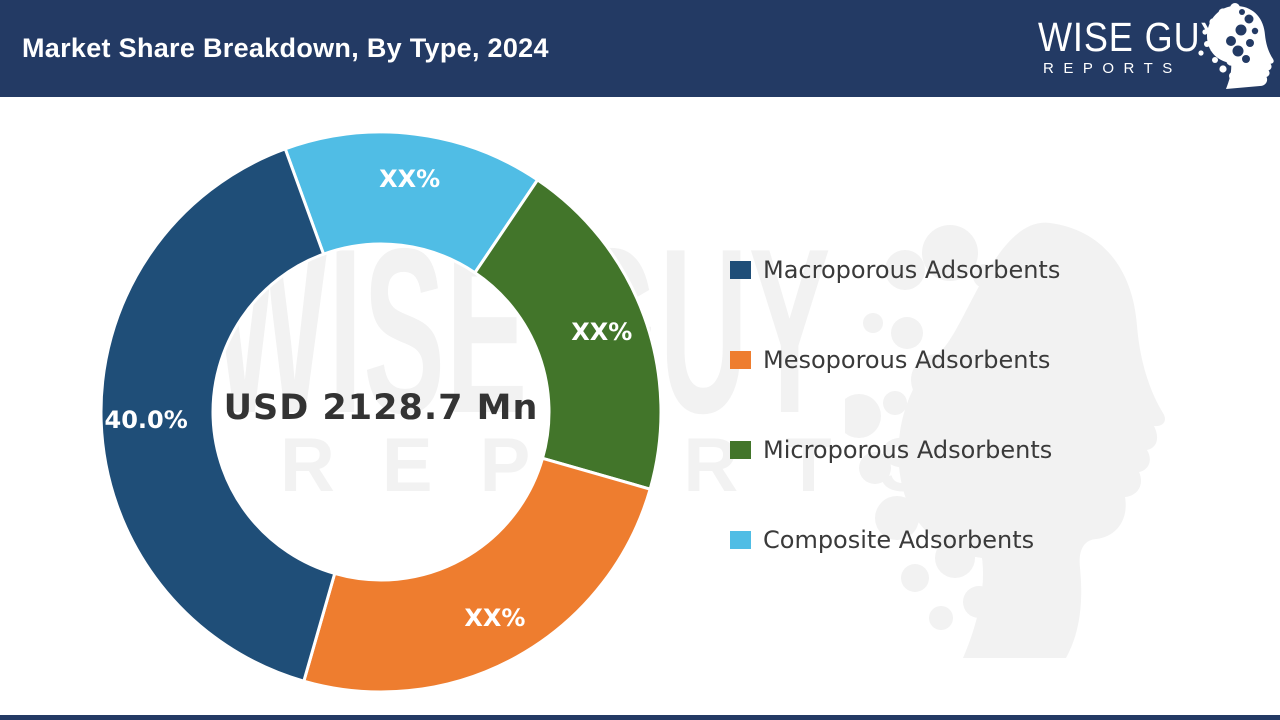  What do you see at coordinates (477, 575) in the screenshot?
I see `donut-segment-mesoporous-adsorbents` at bounding box center [477, 575].